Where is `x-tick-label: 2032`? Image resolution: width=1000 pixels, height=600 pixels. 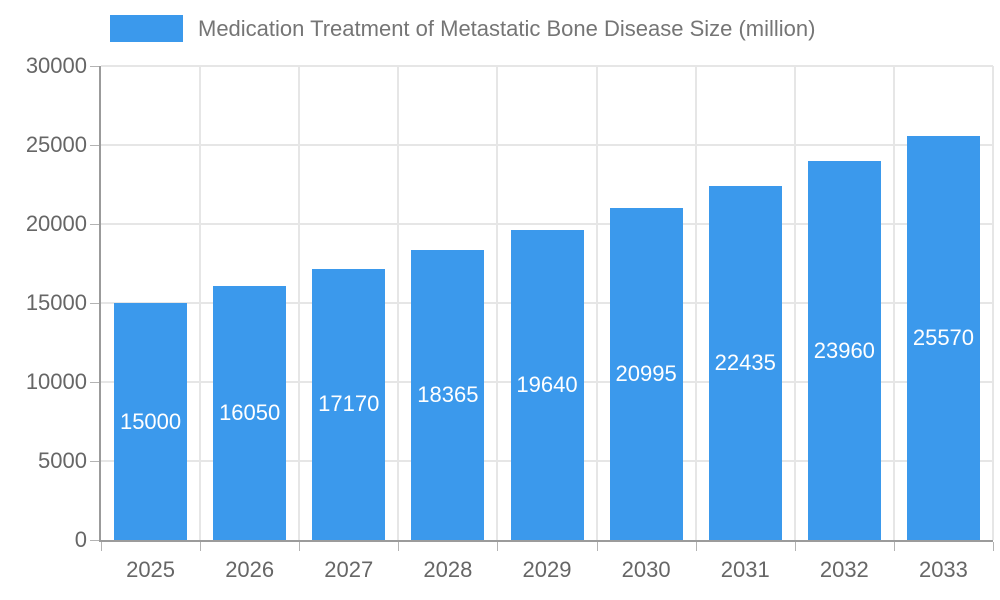
x-tick-label: 2032 is located at coordinates (844, 569).